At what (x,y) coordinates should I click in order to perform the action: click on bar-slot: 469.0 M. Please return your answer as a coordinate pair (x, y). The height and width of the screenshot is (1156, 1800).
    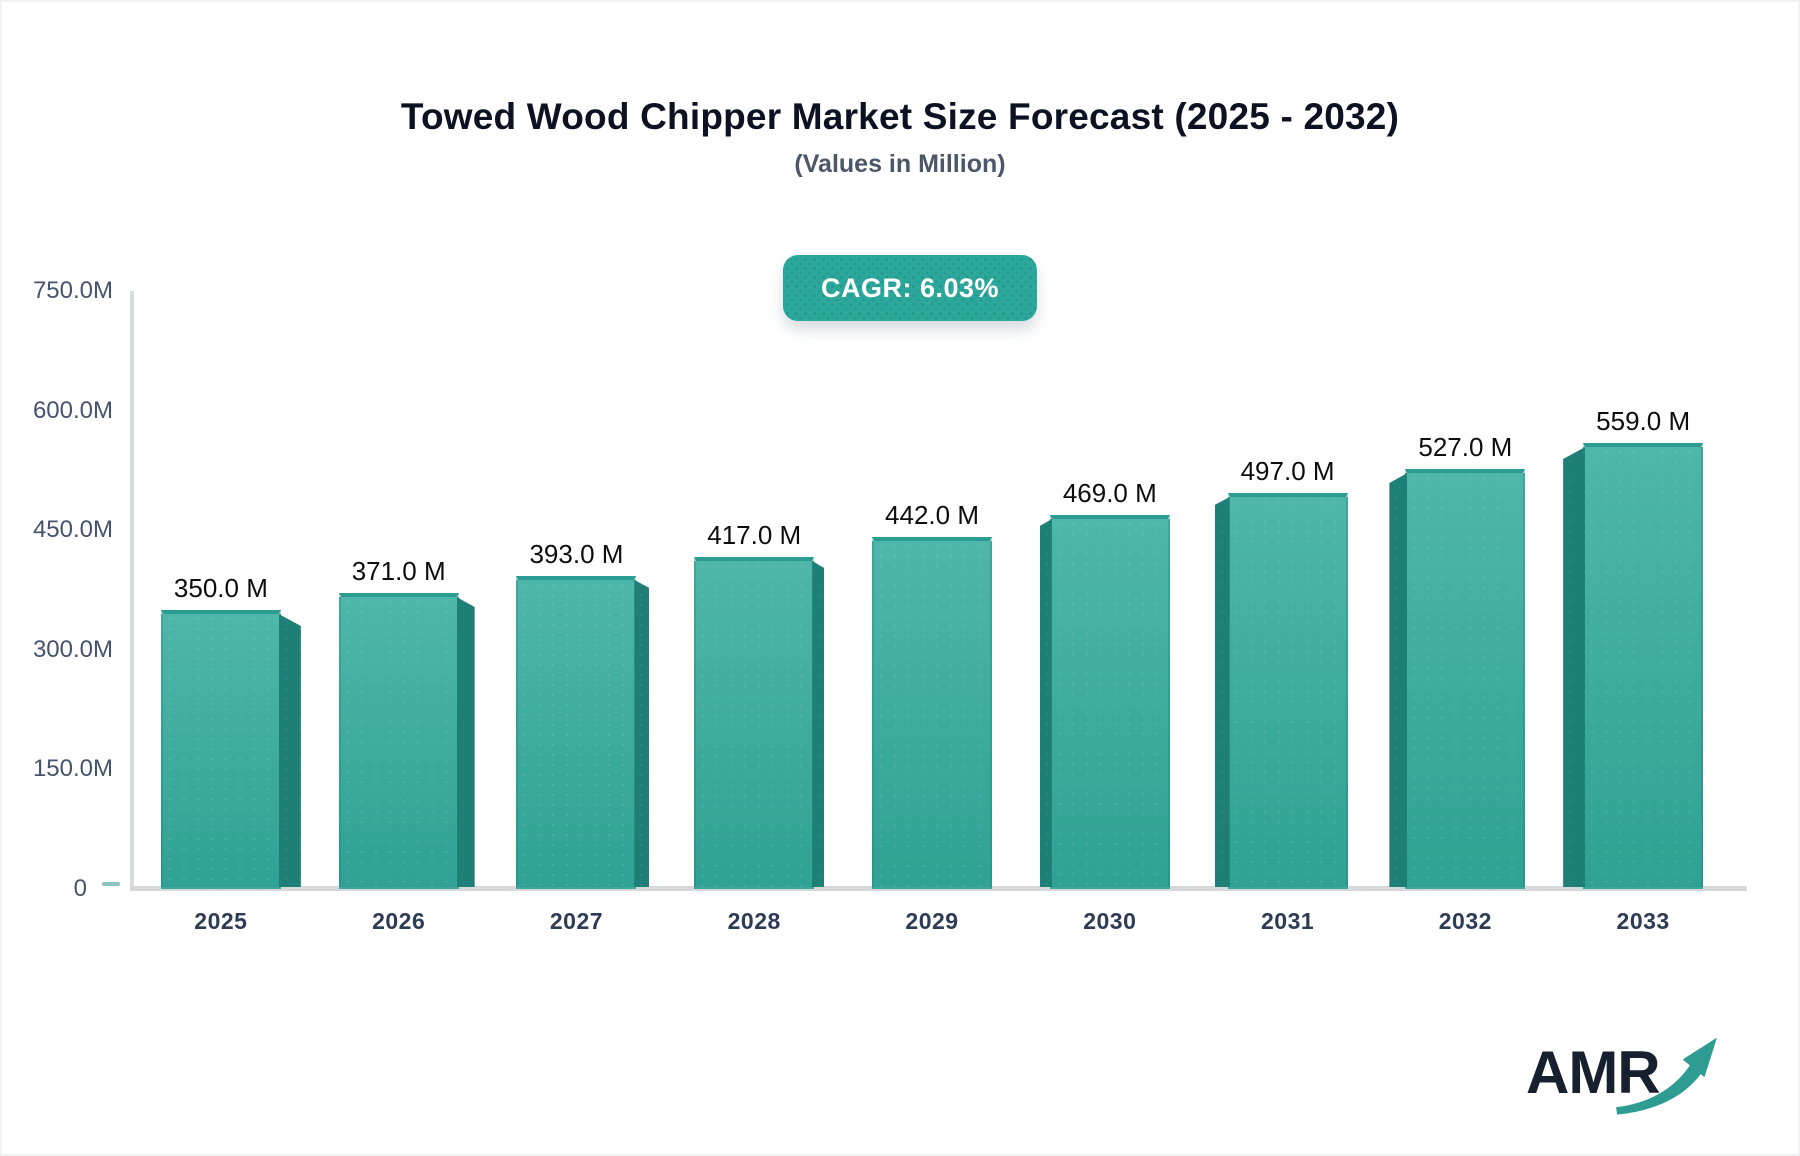
    Looking at the image, I should click on (1110, 590).